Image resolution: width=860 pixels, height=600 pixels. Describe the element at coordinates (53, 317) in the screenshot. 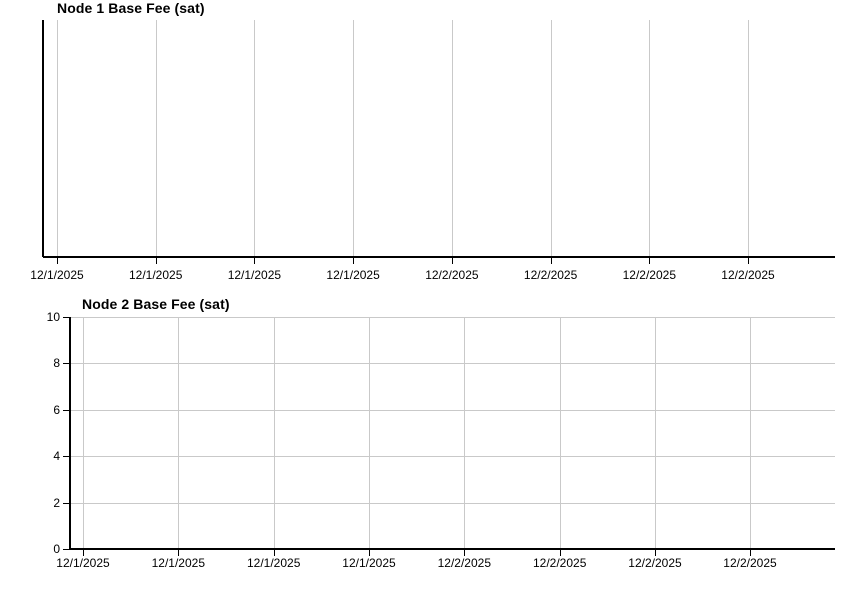

I see `y-tick-label: 10` at that location.